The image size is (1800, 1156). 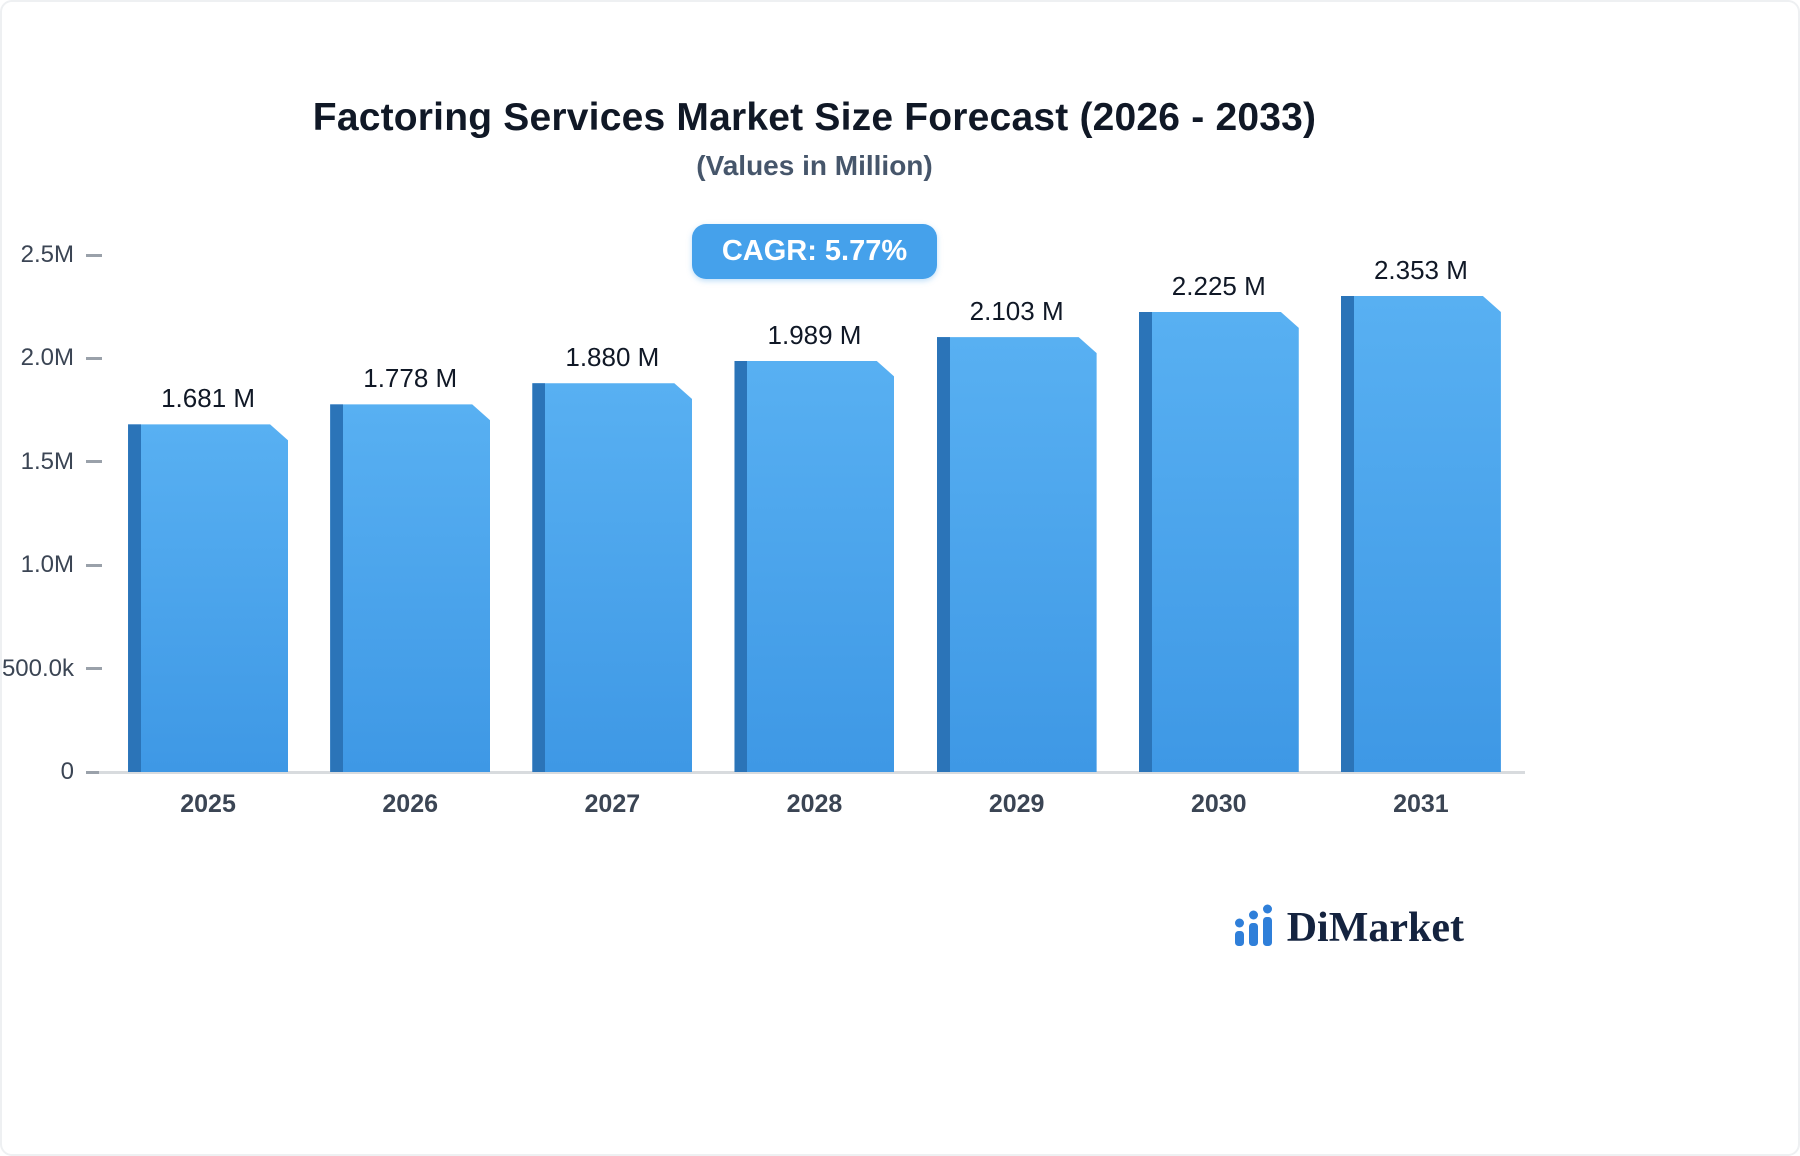 I want to click on x-axis-line, so click(x=812, y=772).